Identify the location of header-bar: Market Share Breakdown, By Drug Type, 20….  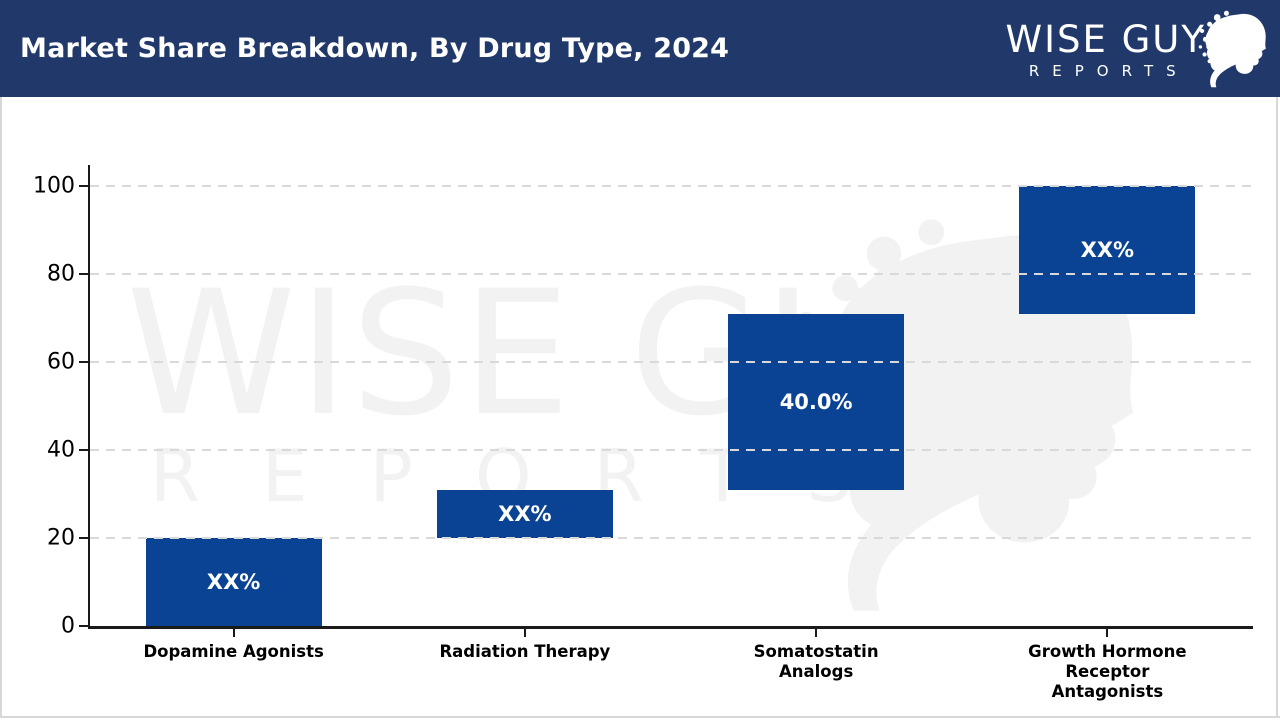
(640, 48).